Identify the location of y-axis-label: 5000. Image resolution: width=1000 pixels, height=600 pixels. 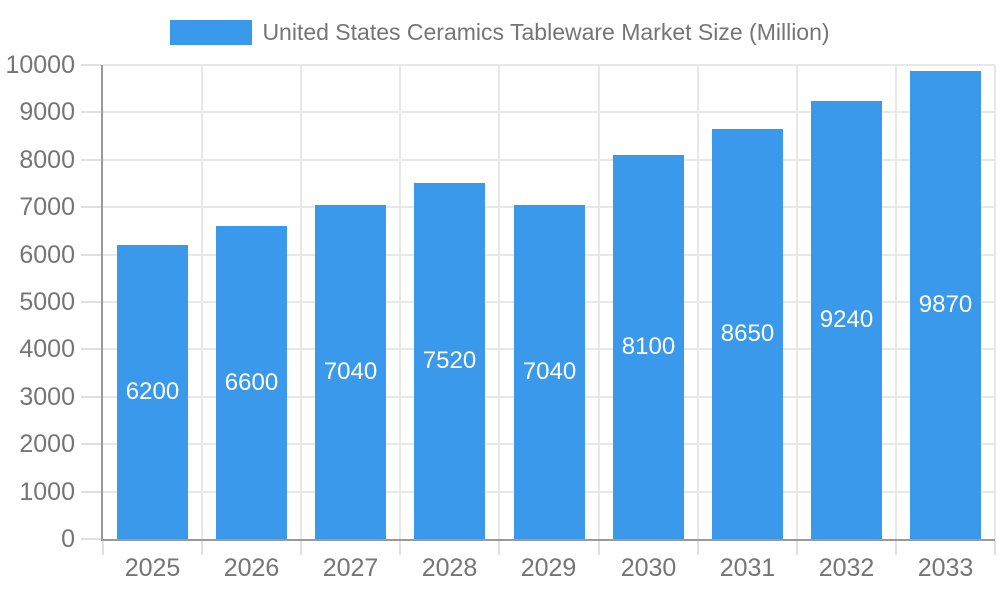
(47, 302).